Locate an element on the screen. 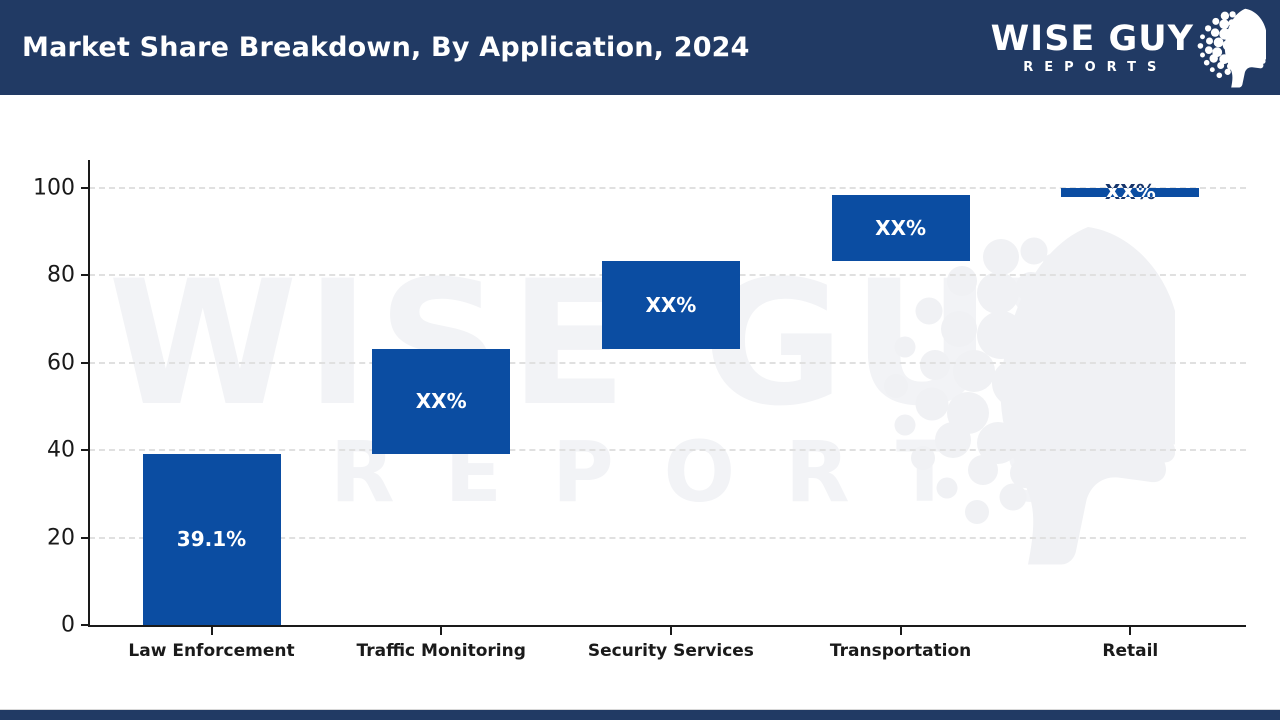 This screenshot has height=720, width=1280. y-axis-tick-label: 0 is located at coordinates (68, 625).